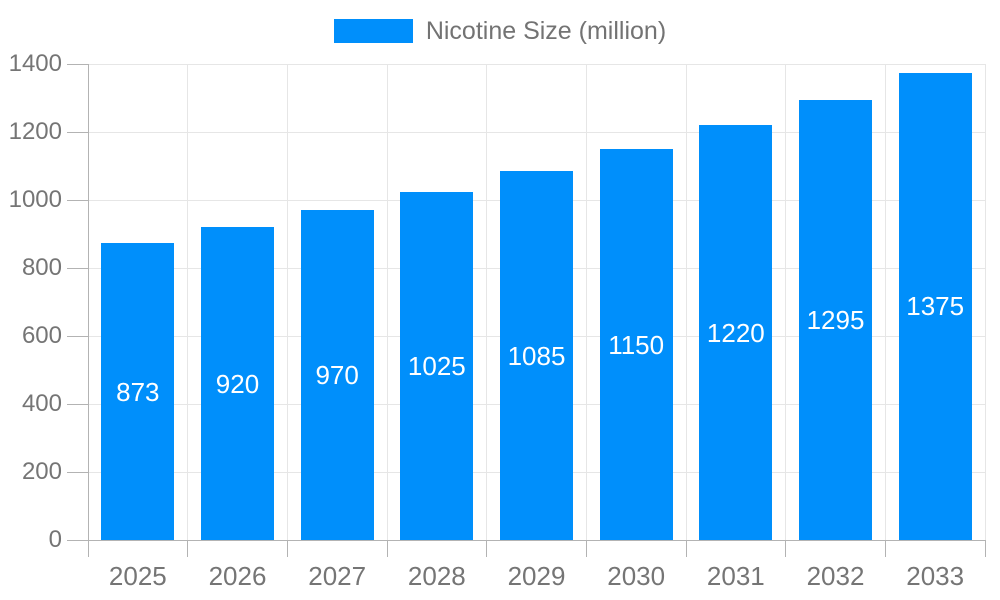  Describe the element at coordinates (35, 199) in the screenshot. I see `y-axis-tick-label: 1000` at that location.